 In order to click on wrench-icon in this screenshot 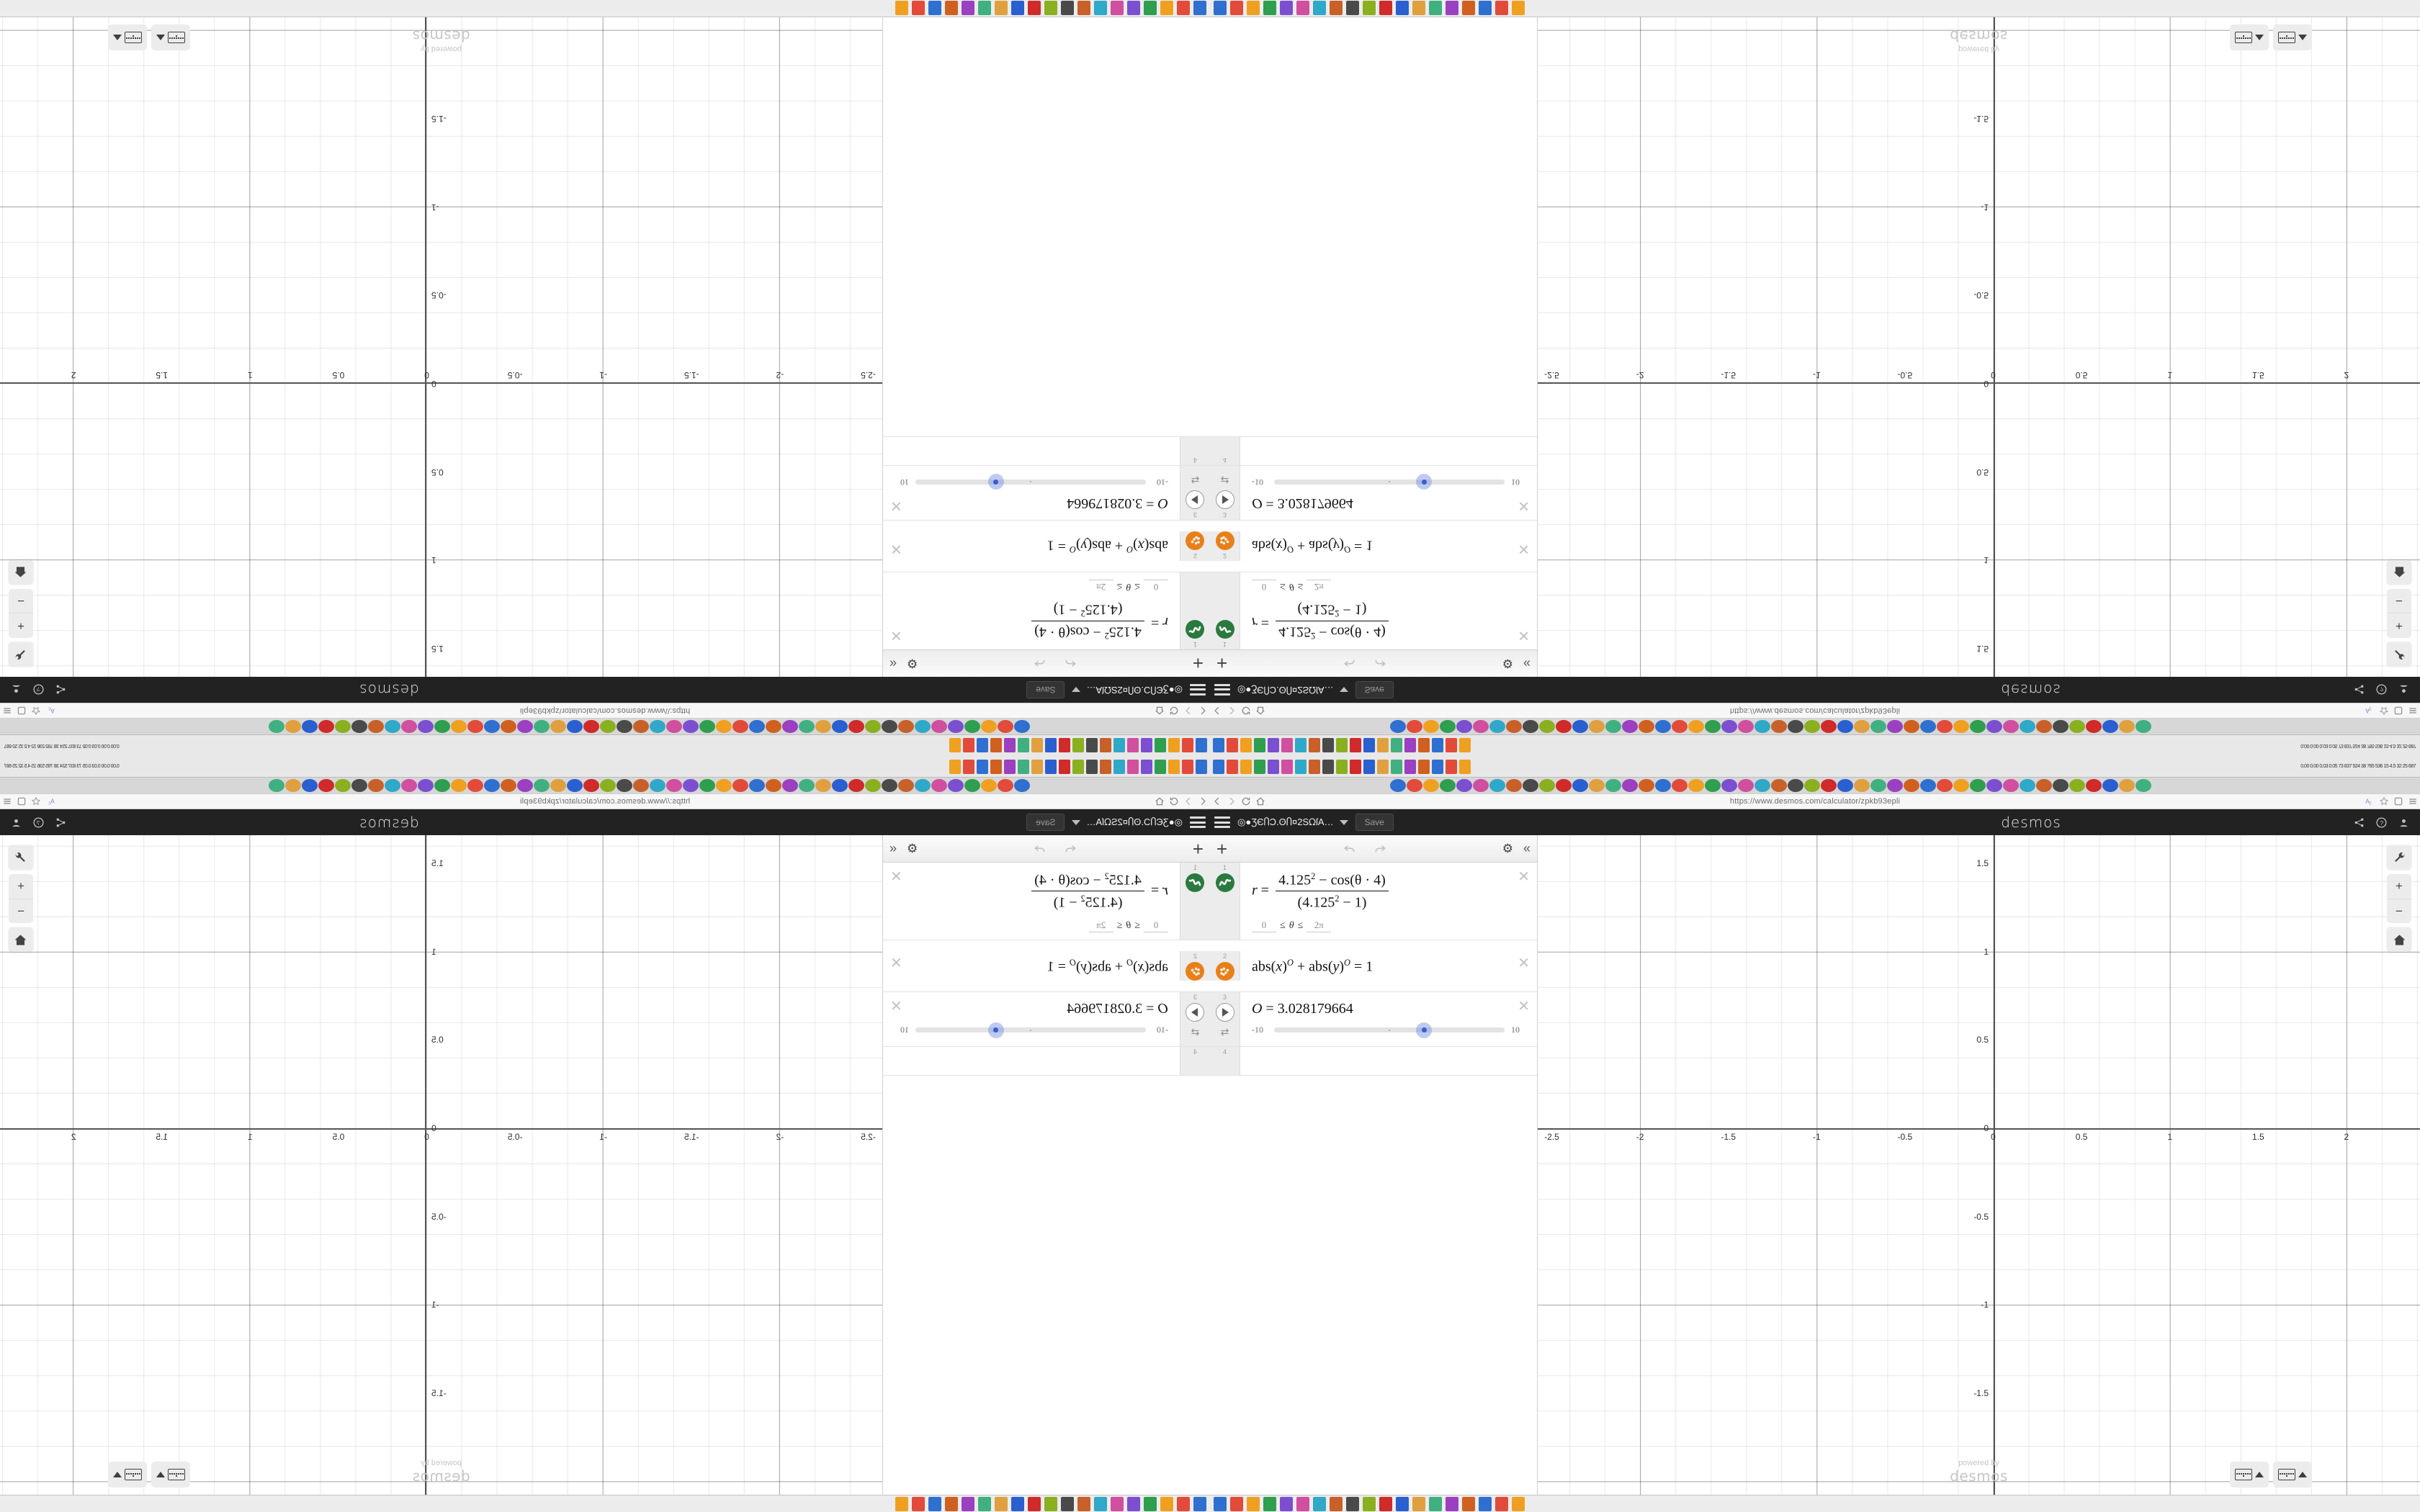, I will do `click(21, 857)`.